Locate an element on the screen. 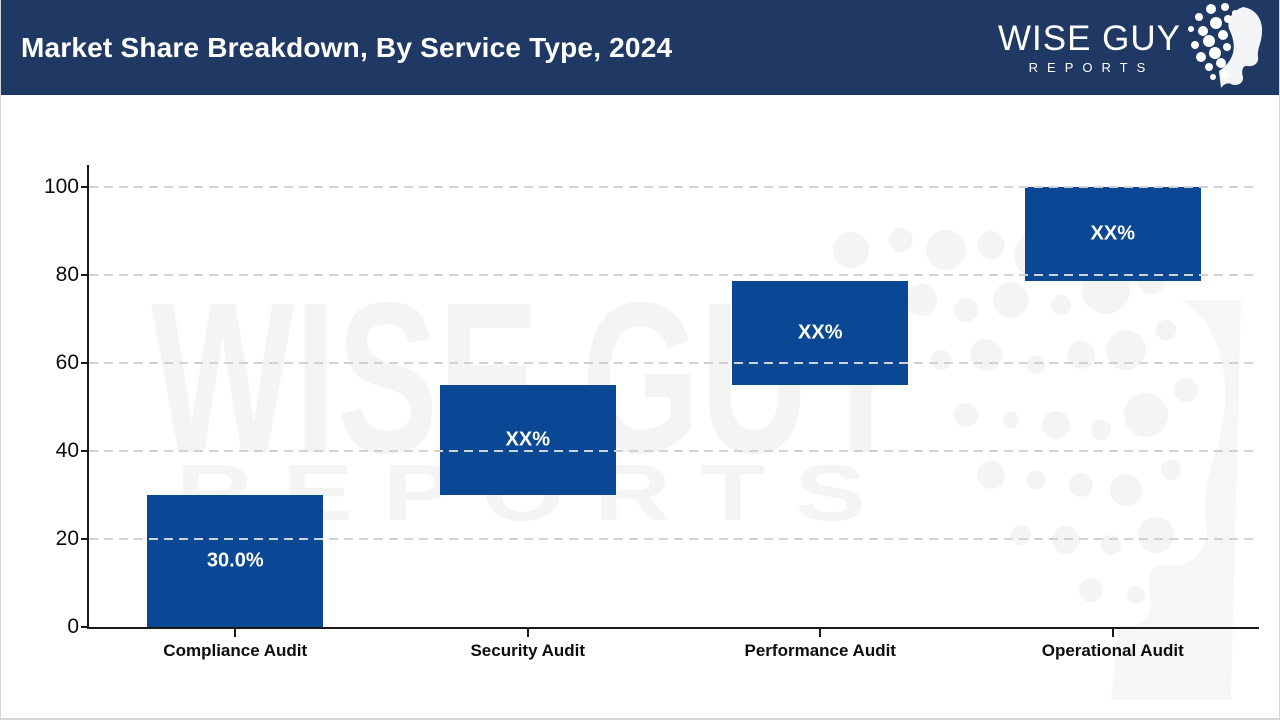 The width and height of the screenshot is (1280, 720). wise-guy-logo: WISE GUY REPORTS is located at coordinates (1131, 47).